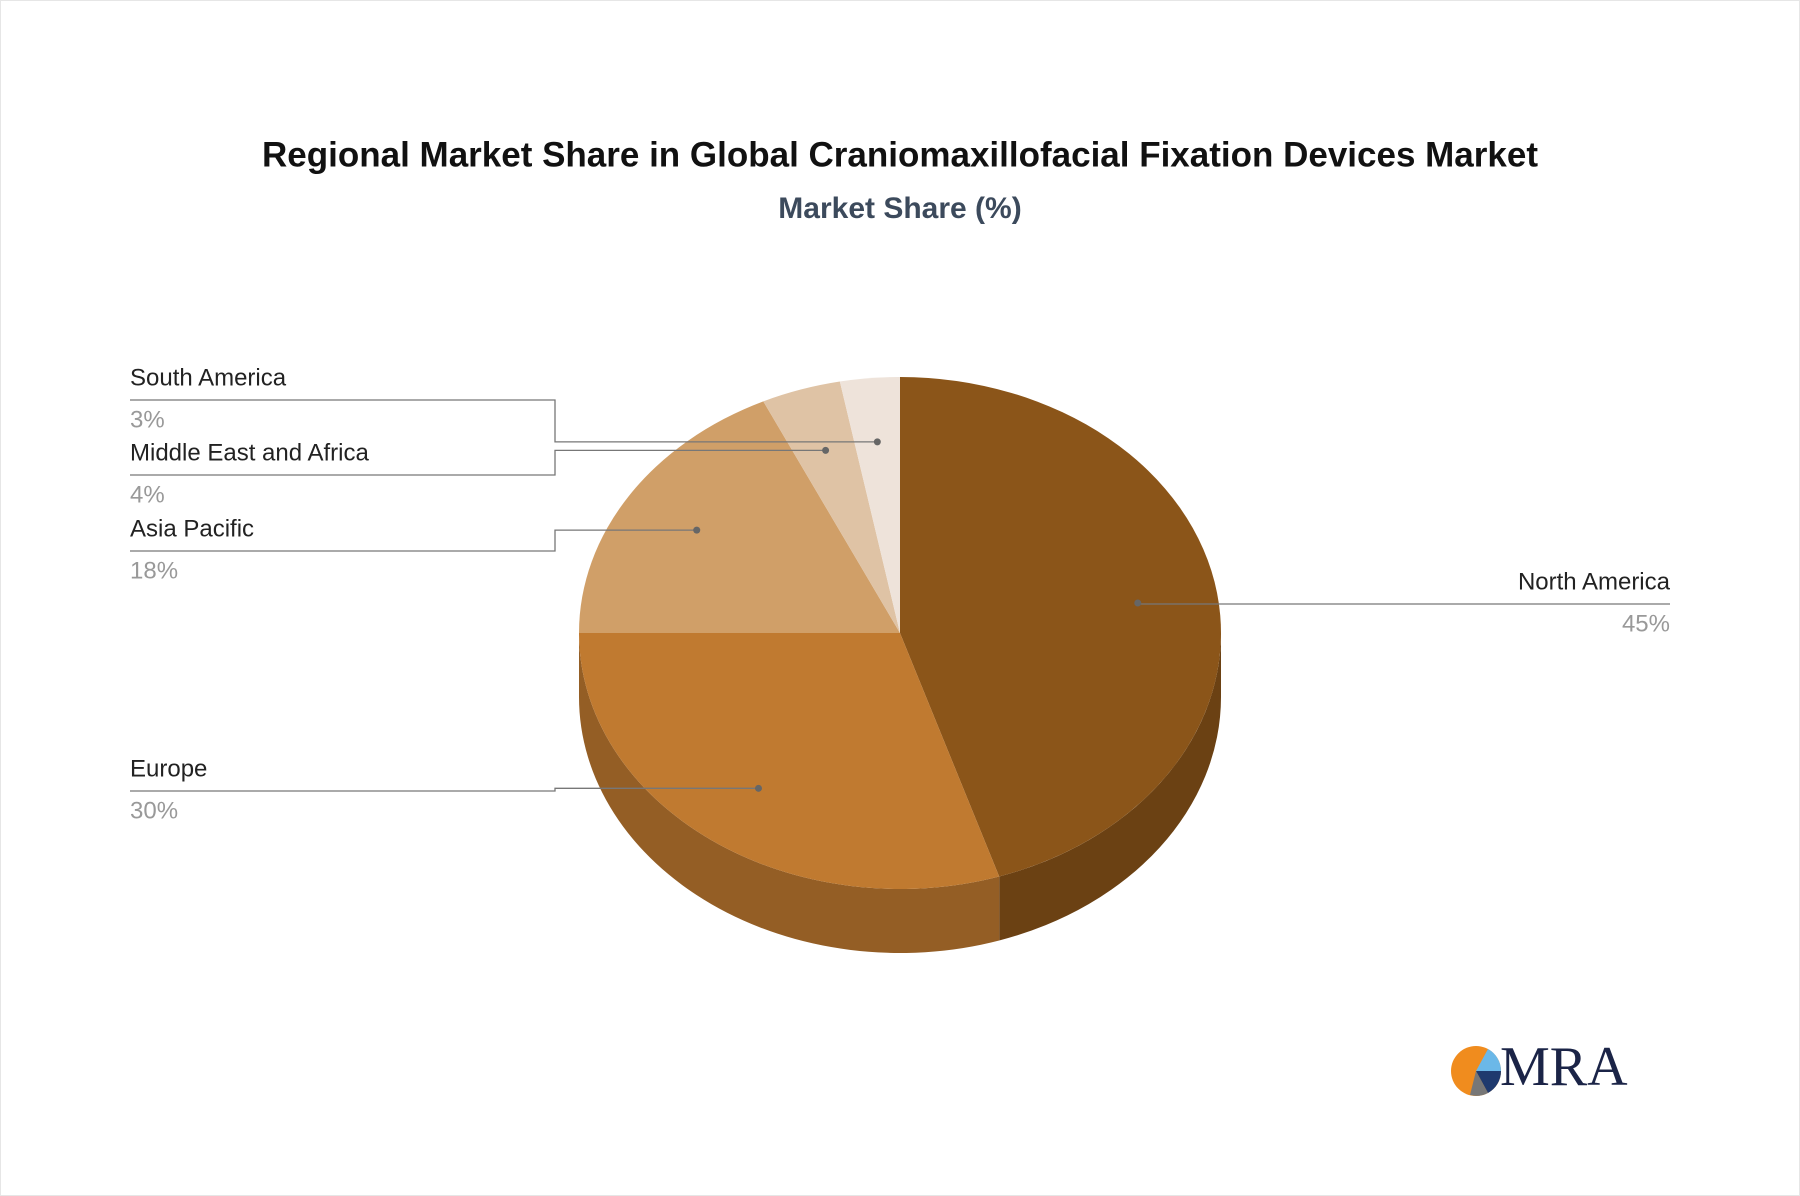 This screenshot has height=1196, width=1800. I want to click on logo: MRA, so click(1539, 1067).